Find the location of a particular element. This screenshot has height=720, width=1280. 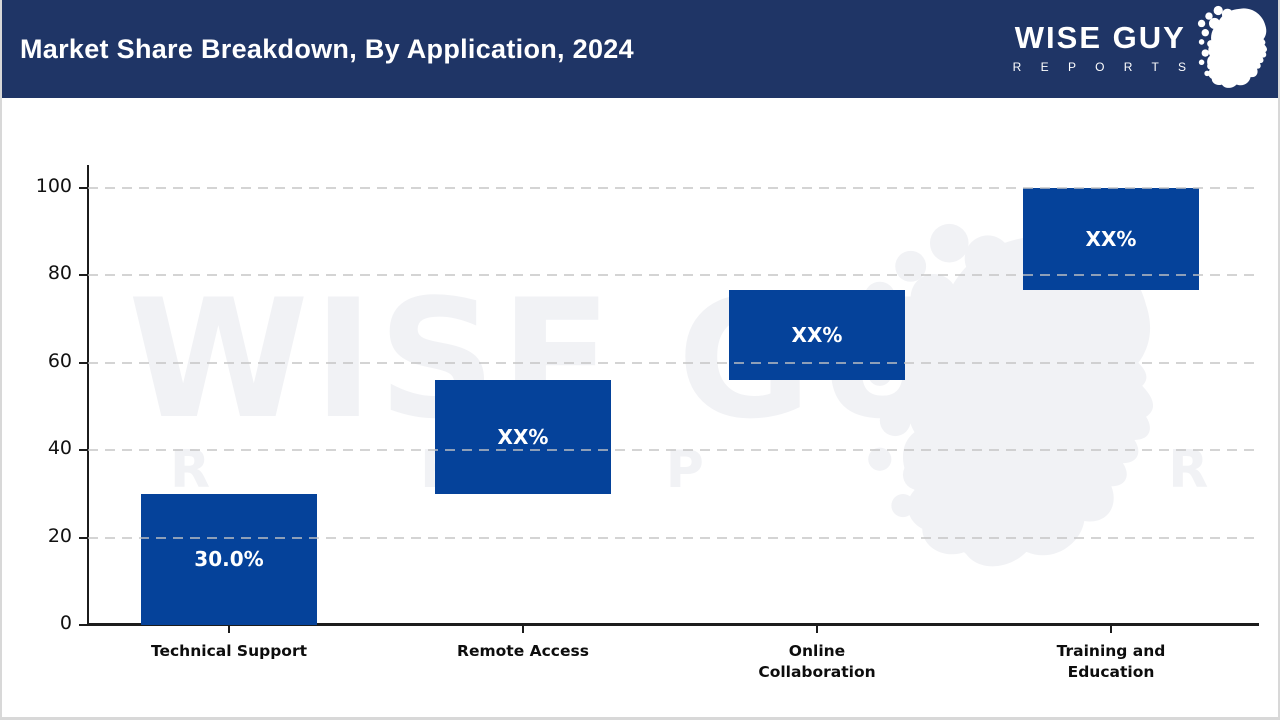

x-category-label: Training and Education is located at coordinates (1111, 661).